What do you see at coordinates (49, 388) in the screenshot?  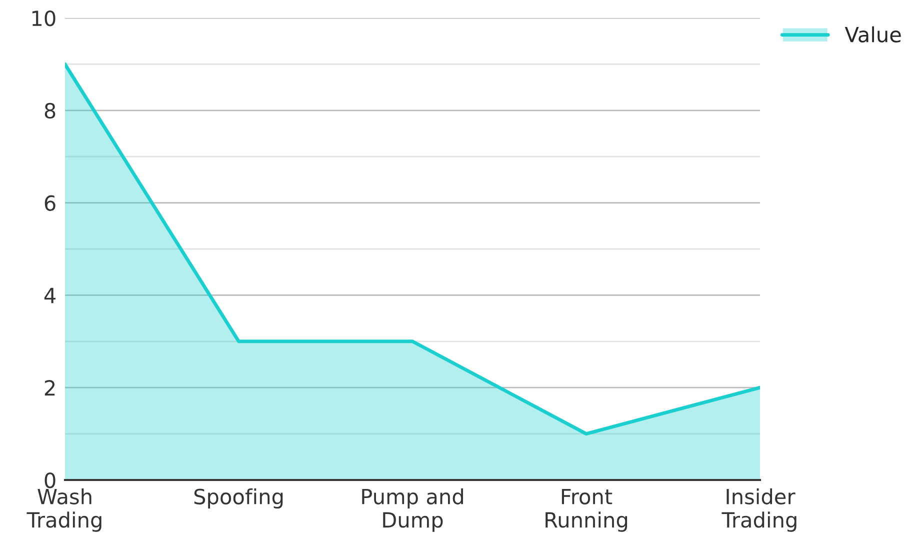 I see `y-tick-label: 2` at bounding box center [49, 388].